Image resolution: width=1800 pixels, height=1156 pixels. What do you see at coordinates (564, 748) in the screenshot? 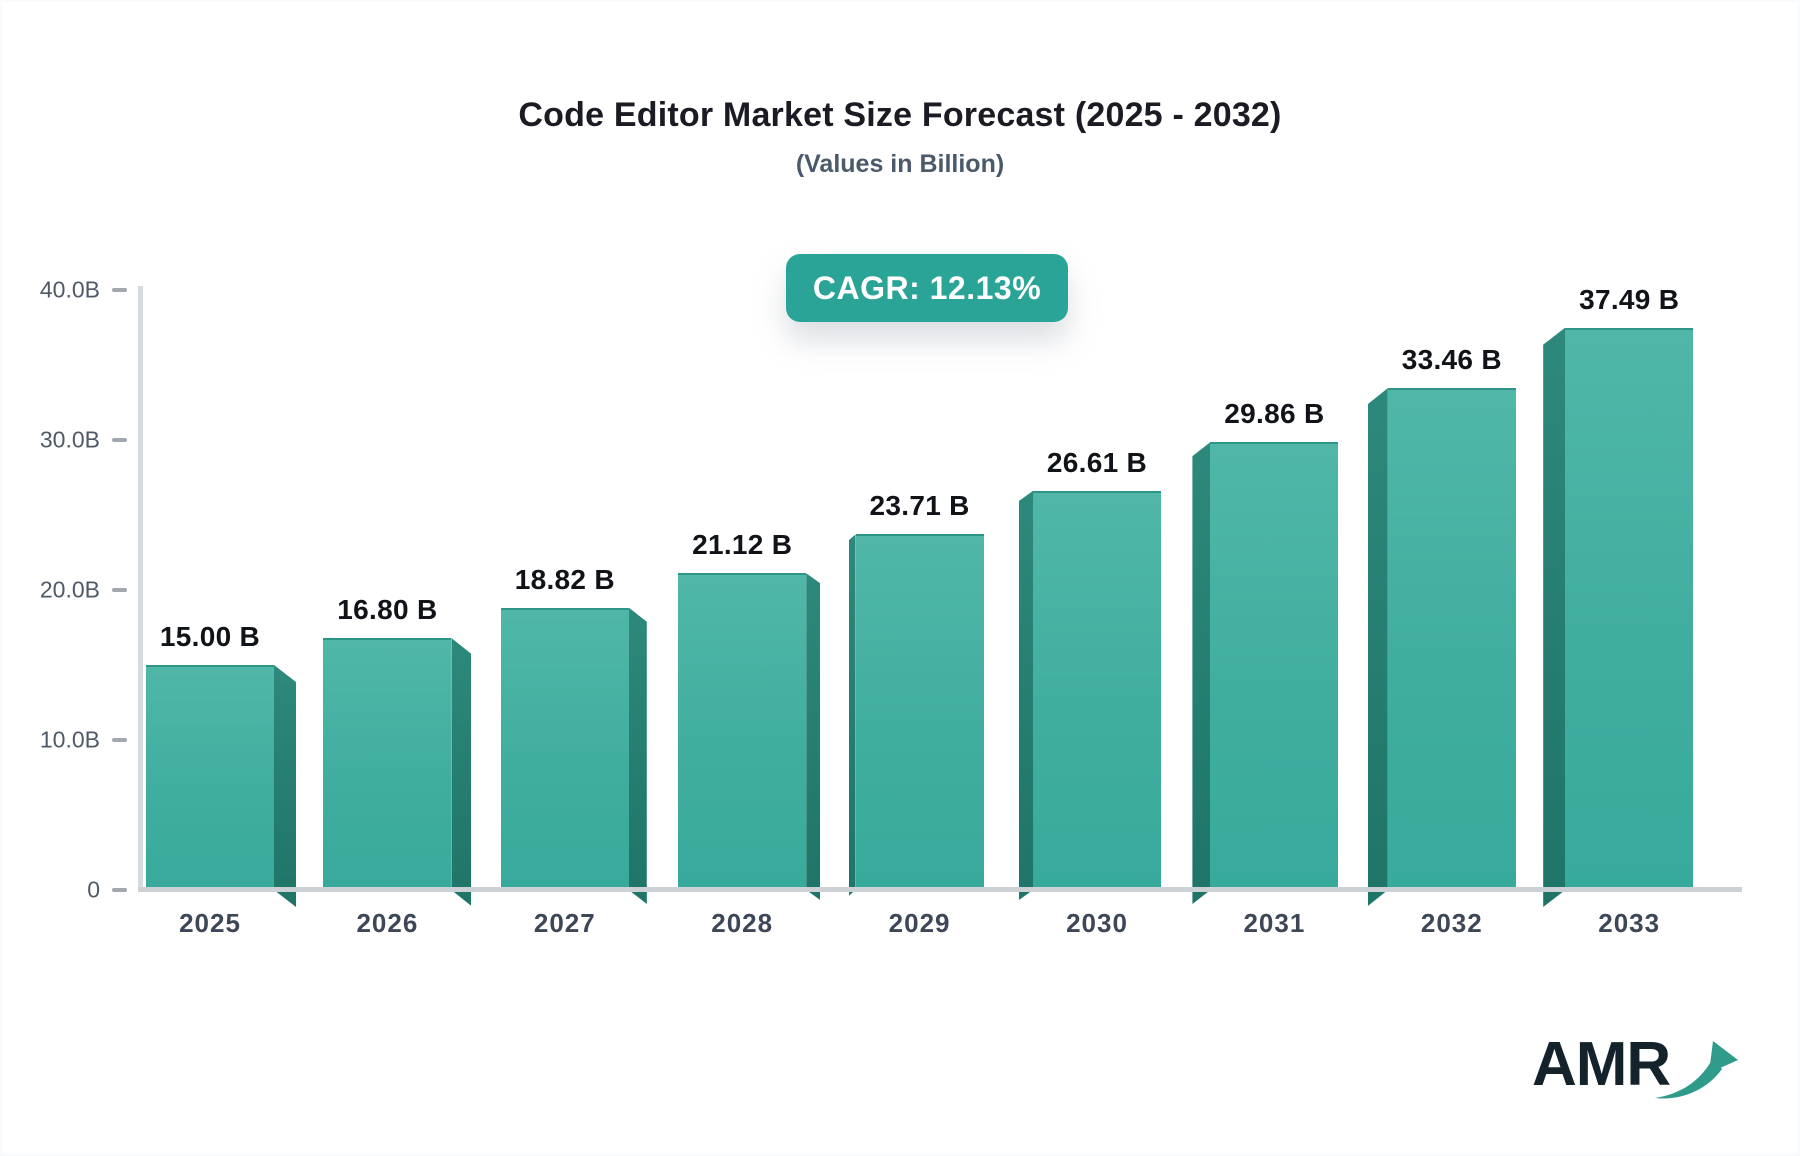
I see `bar-front-2027` at bounding box center [564, 748].